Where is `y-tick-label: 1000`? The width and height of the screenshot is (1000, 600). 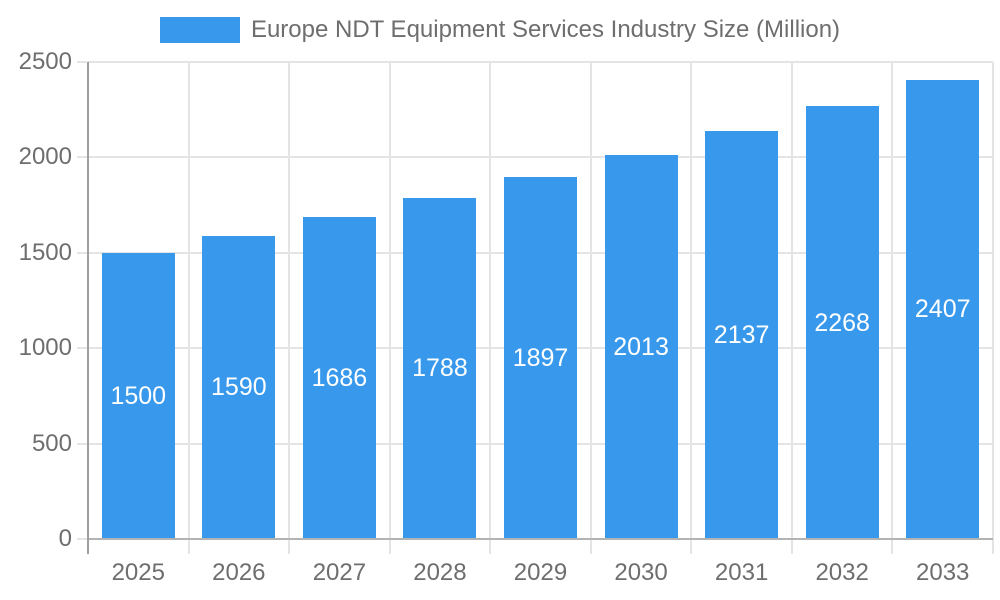
y-tick-label: 1000 is located at coordinates (45, 348).